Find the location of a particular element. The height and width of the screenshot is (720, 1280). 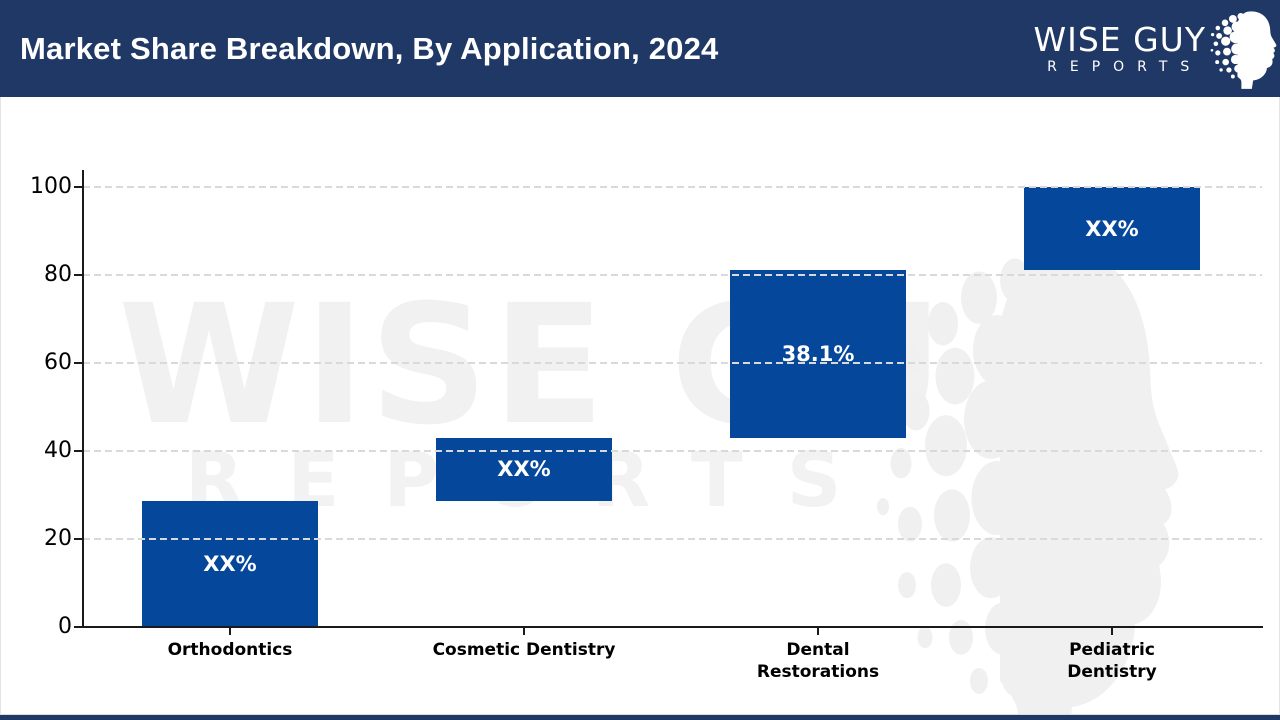

wiseguy-logo: WISE GUY REPORTS is located at coordinates (1156, 48).